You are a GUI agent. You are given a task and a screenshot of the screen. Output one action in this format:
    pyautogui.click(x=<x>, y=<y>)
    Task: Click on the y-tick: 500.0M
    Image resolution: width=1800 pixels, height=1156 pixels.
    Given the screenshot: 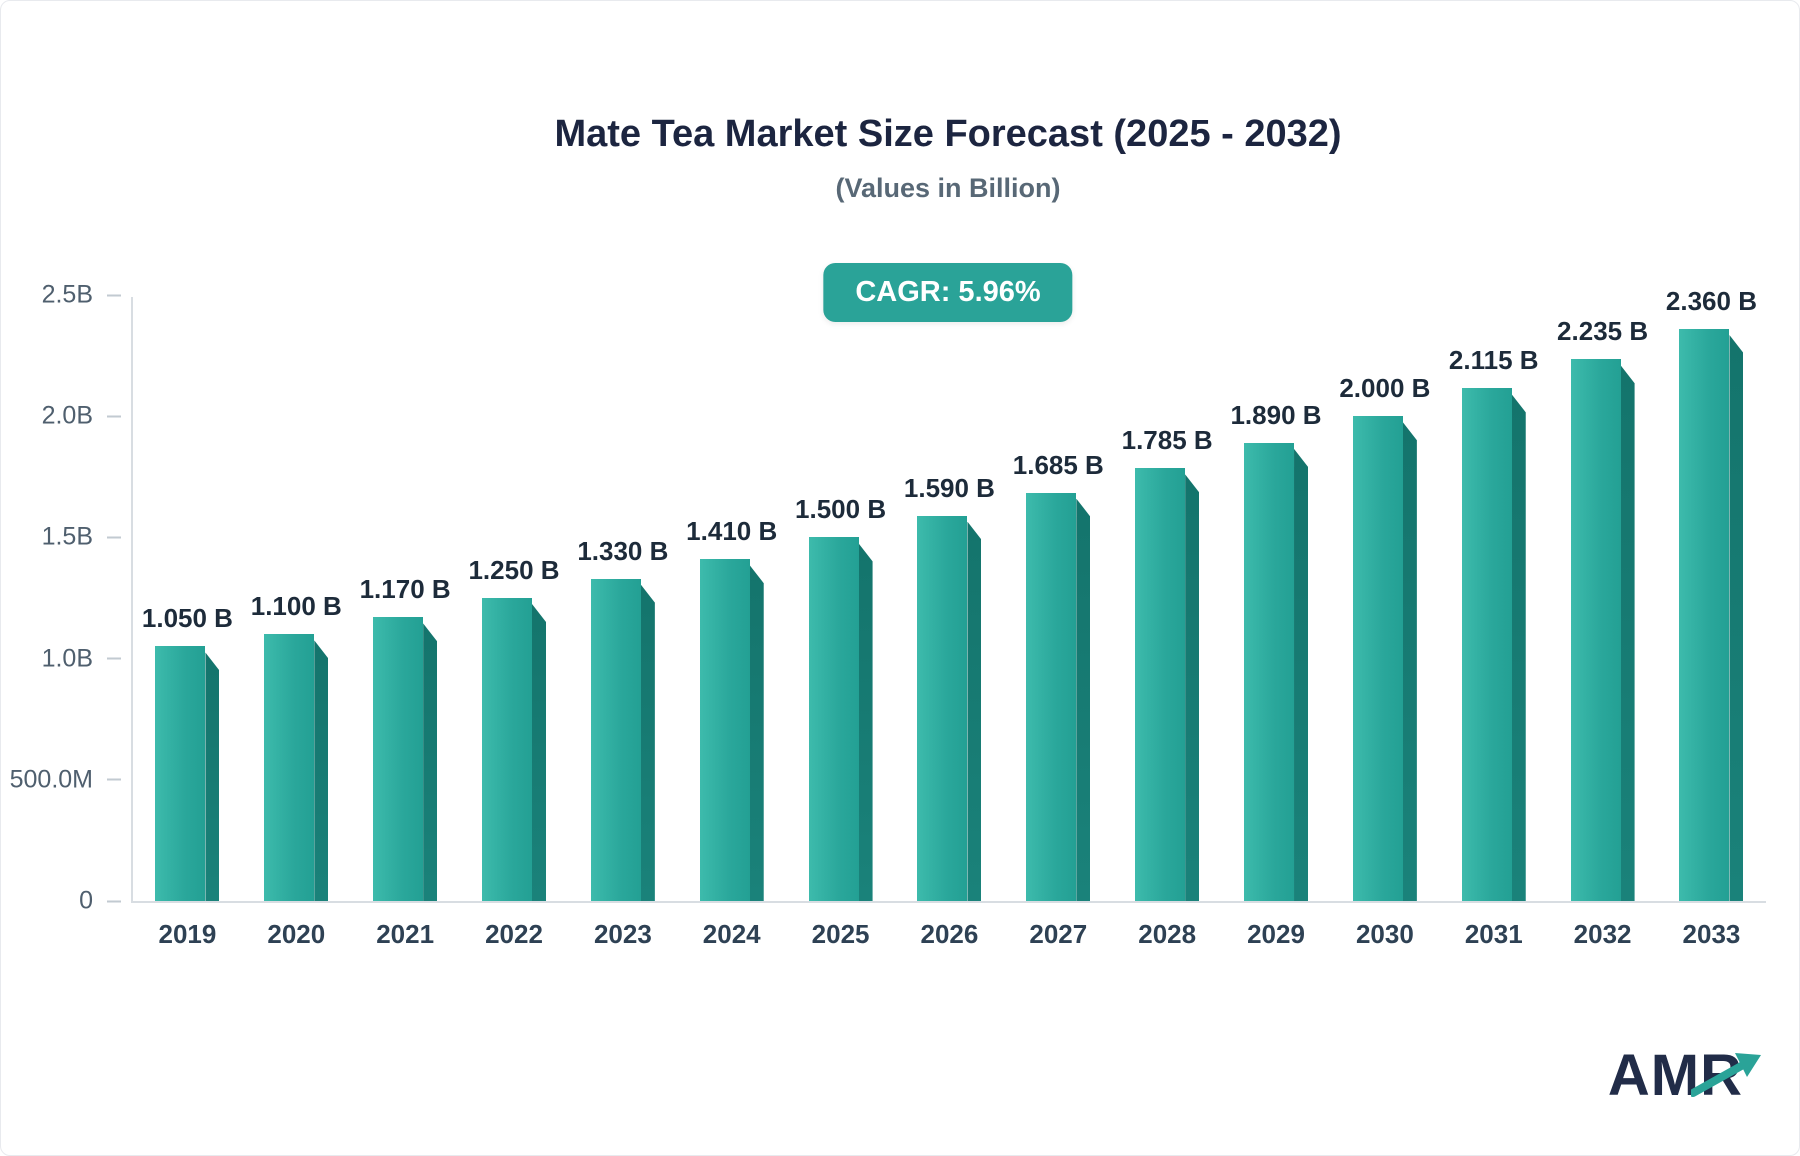 What is the action you would take?
    pyautogui.click(x=71, y=779)
    